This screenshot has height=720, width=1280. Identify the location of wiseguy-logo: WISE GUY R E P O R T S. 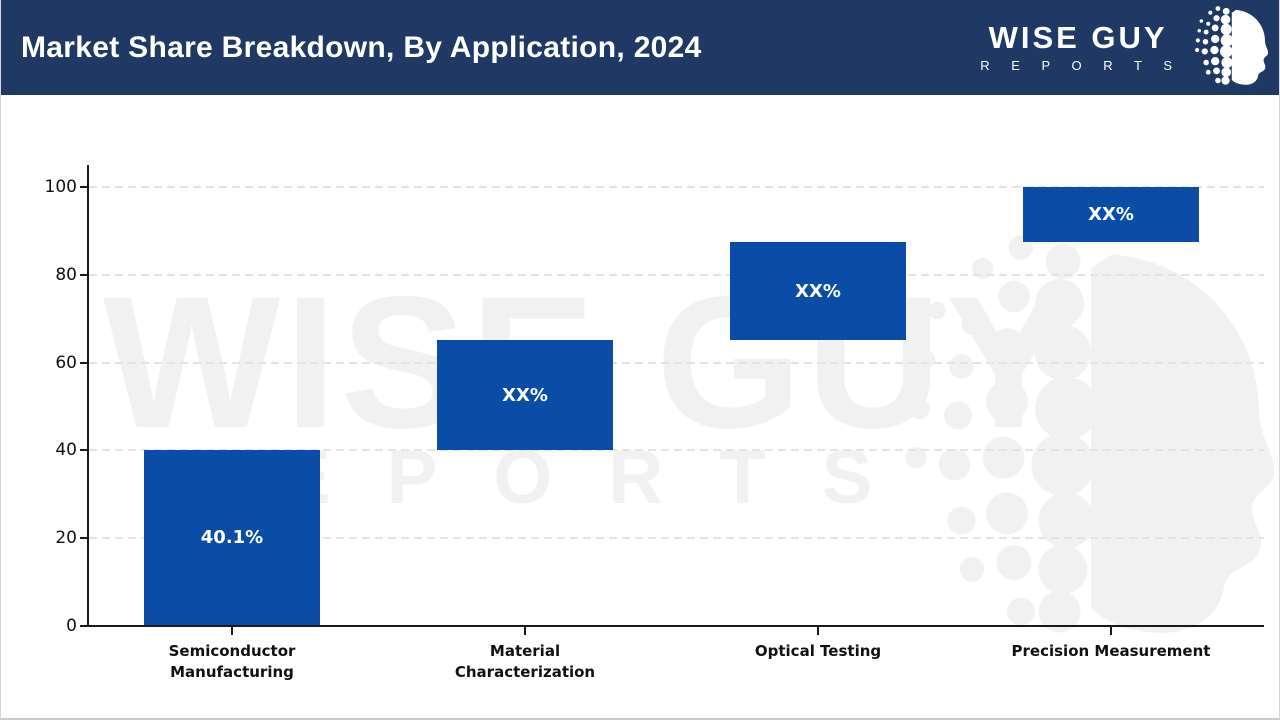
(1126, 48).